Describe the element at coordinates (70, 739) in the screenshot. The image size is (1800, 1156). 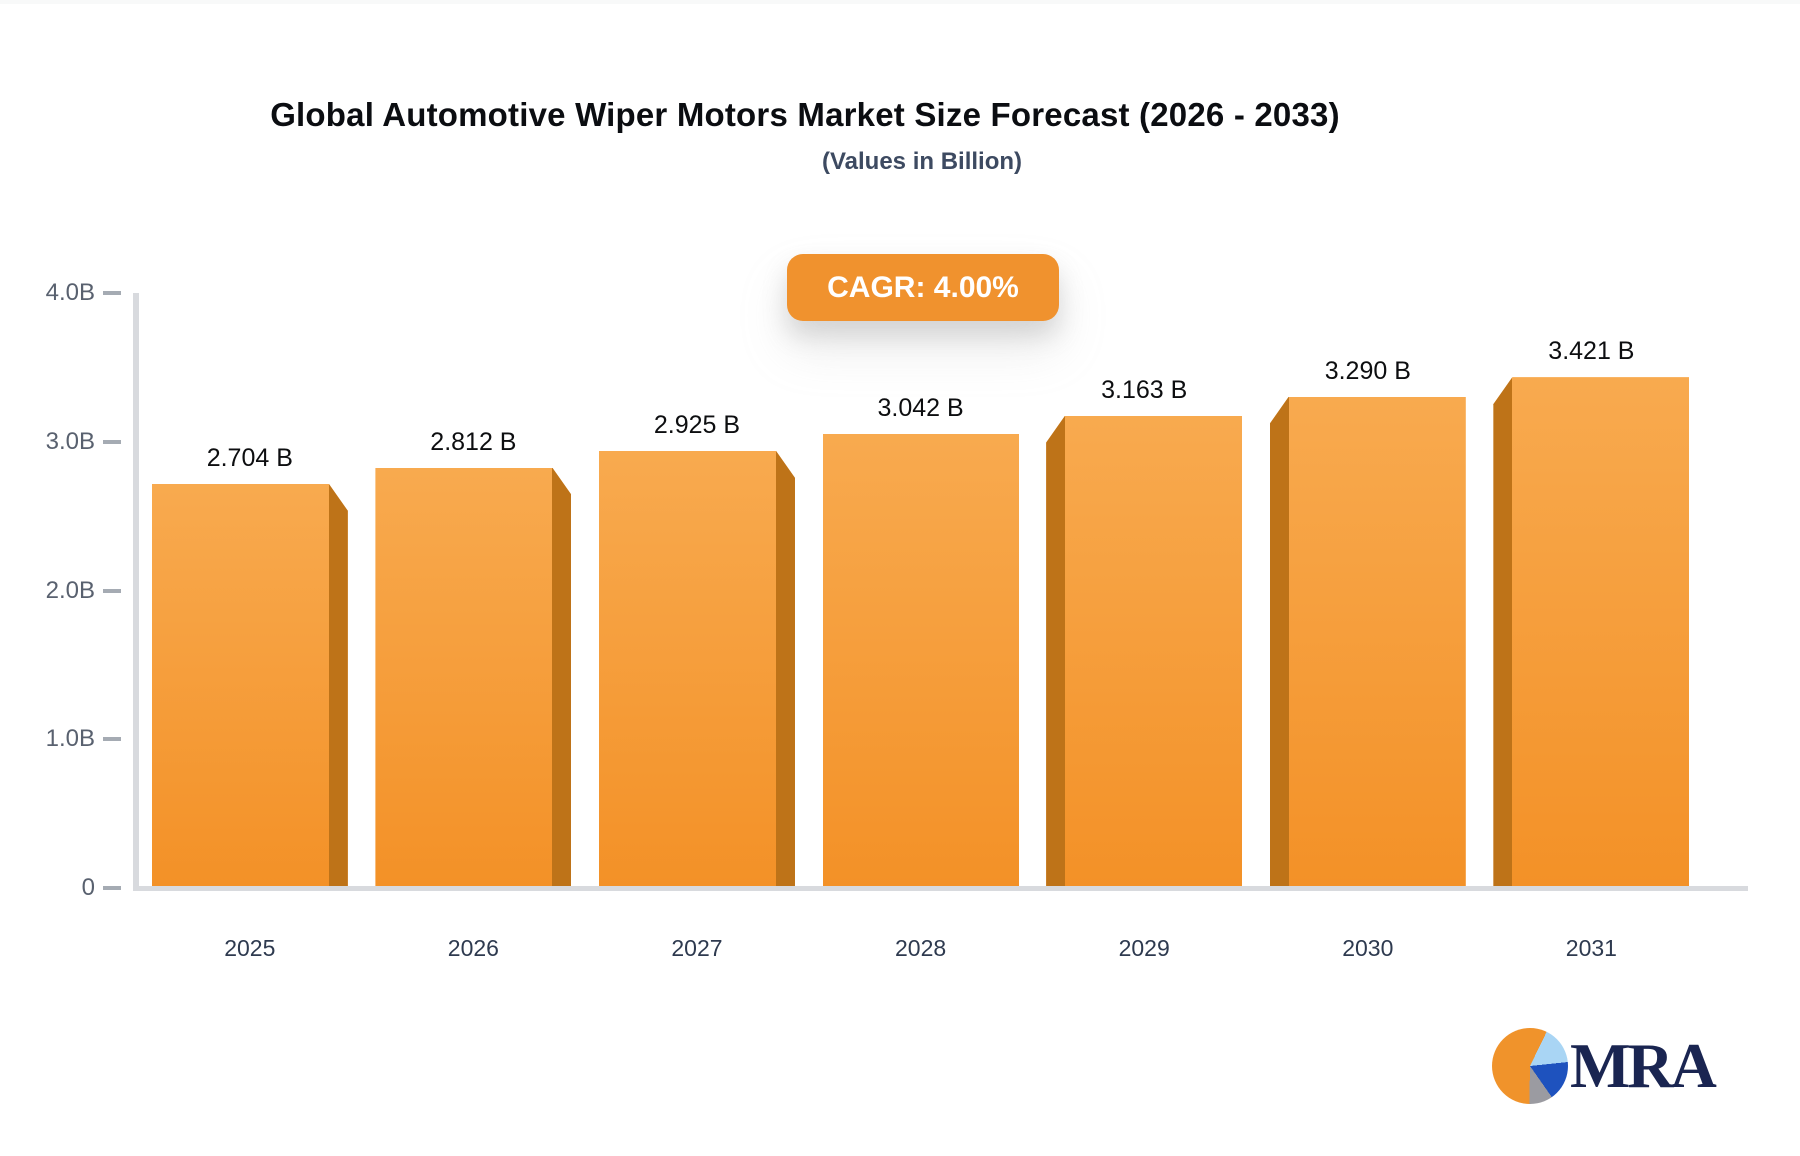
I see `y-tick-label: 1.0B` at that location.